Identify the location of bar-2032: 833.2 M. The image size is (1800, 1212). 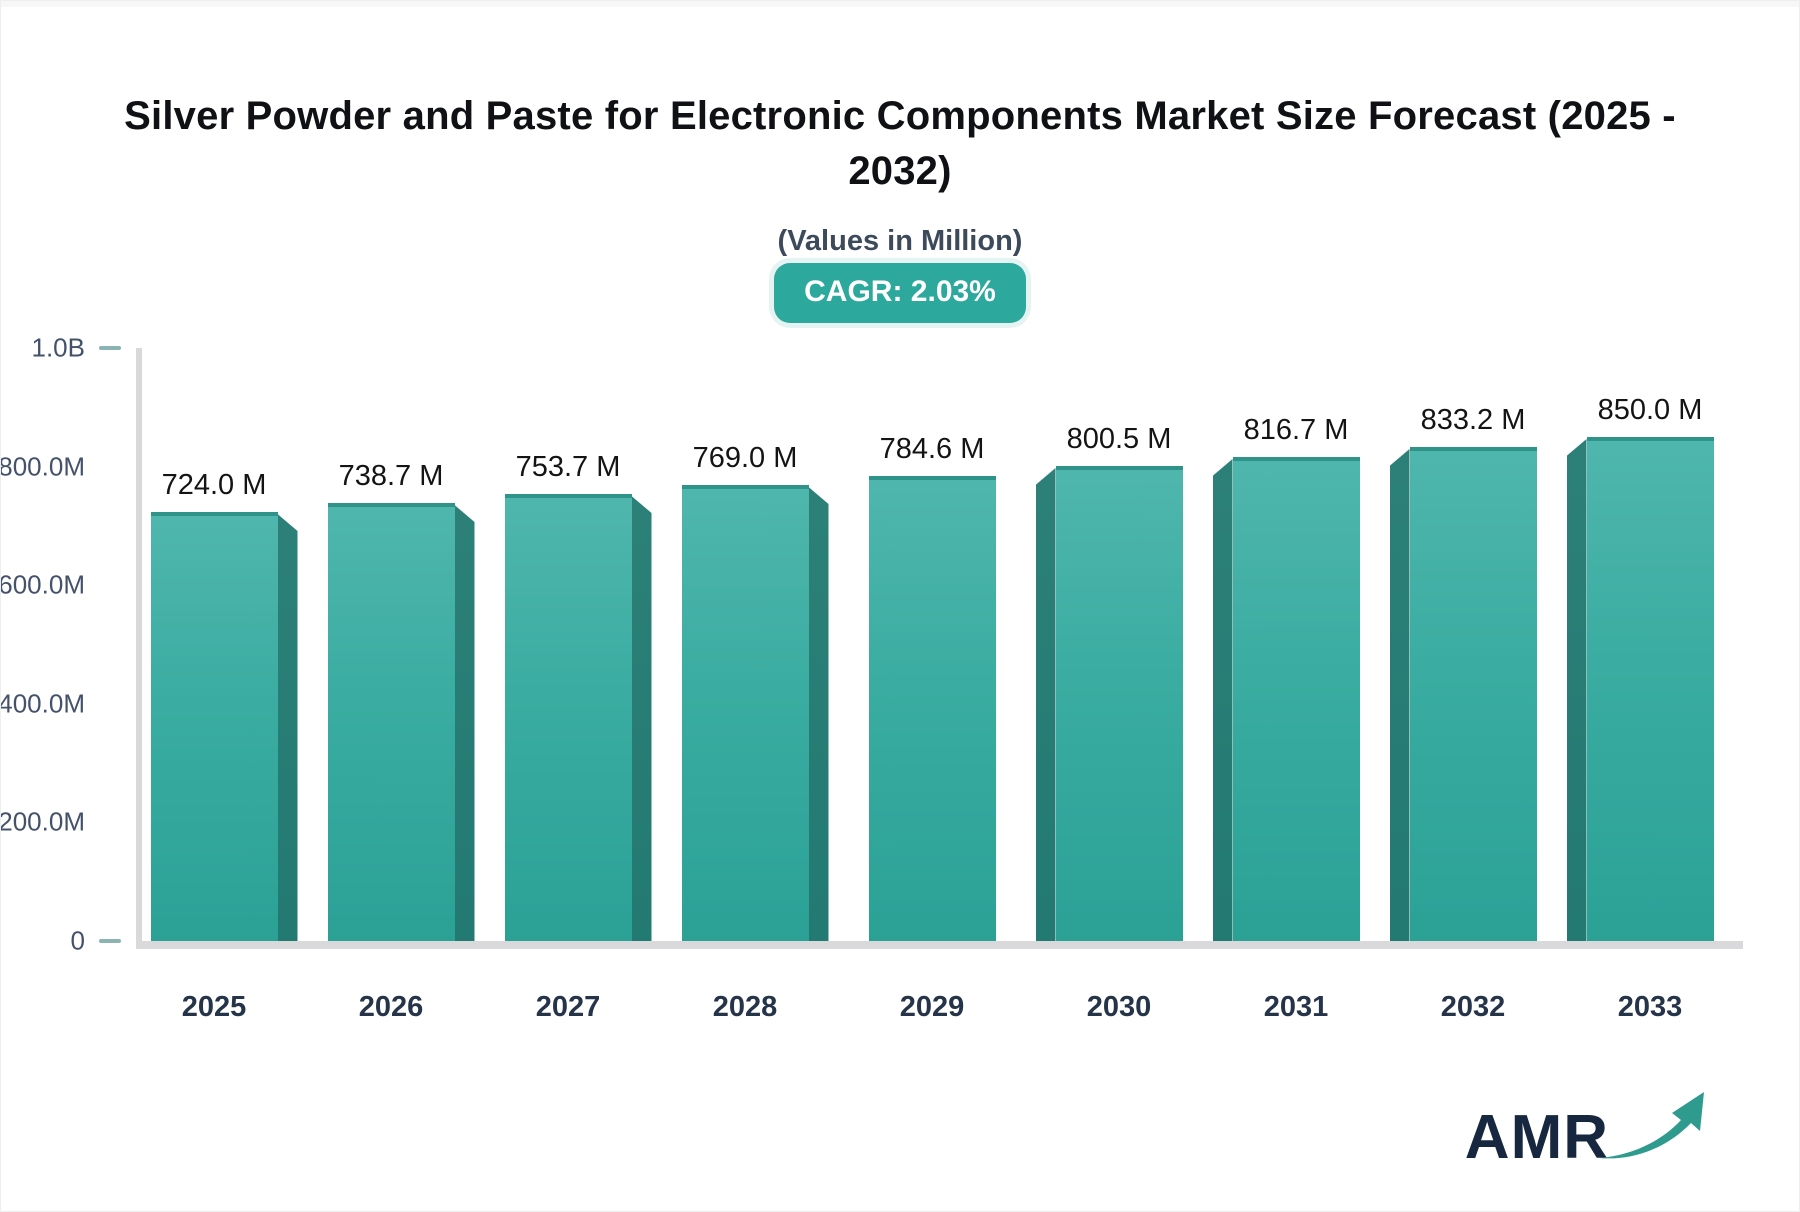
(1463, 644).